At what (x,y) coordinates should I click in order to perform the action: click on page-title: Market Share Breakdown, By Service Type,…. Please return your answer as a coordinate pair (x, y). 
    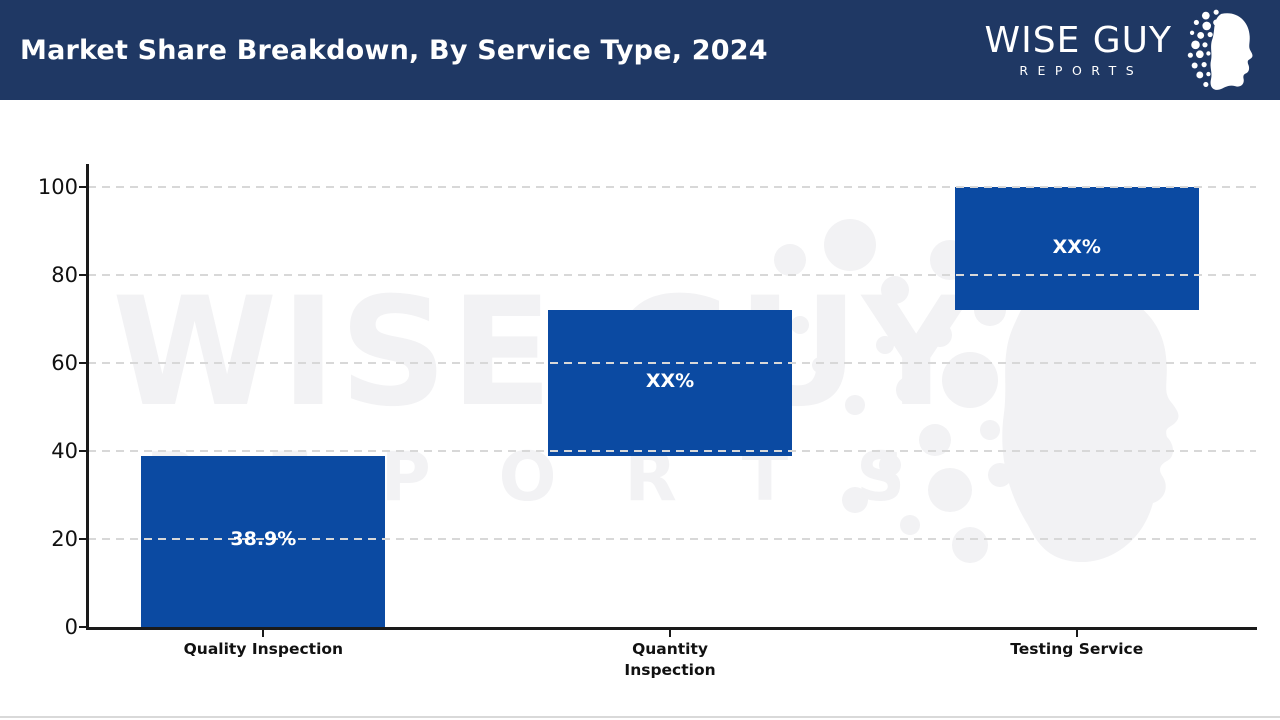
    Looking at the image, I should click on (394, 50).